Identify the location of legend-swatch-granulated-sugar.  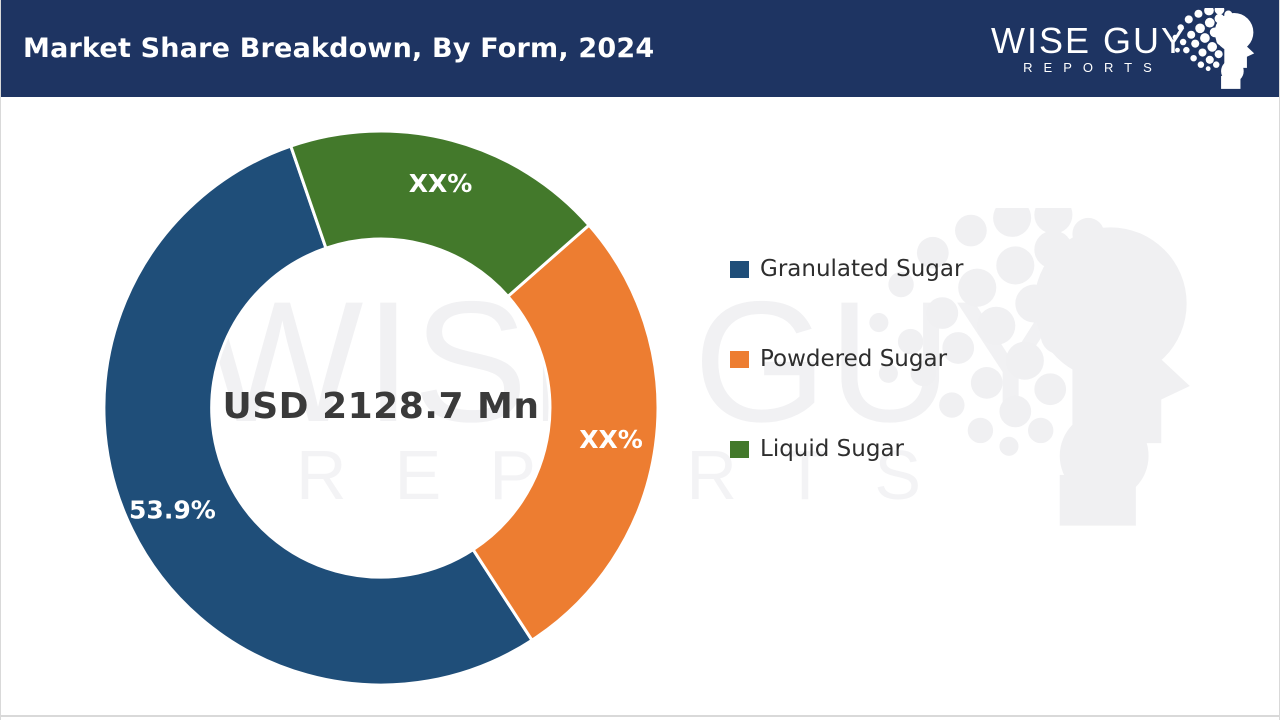
(739, 269).